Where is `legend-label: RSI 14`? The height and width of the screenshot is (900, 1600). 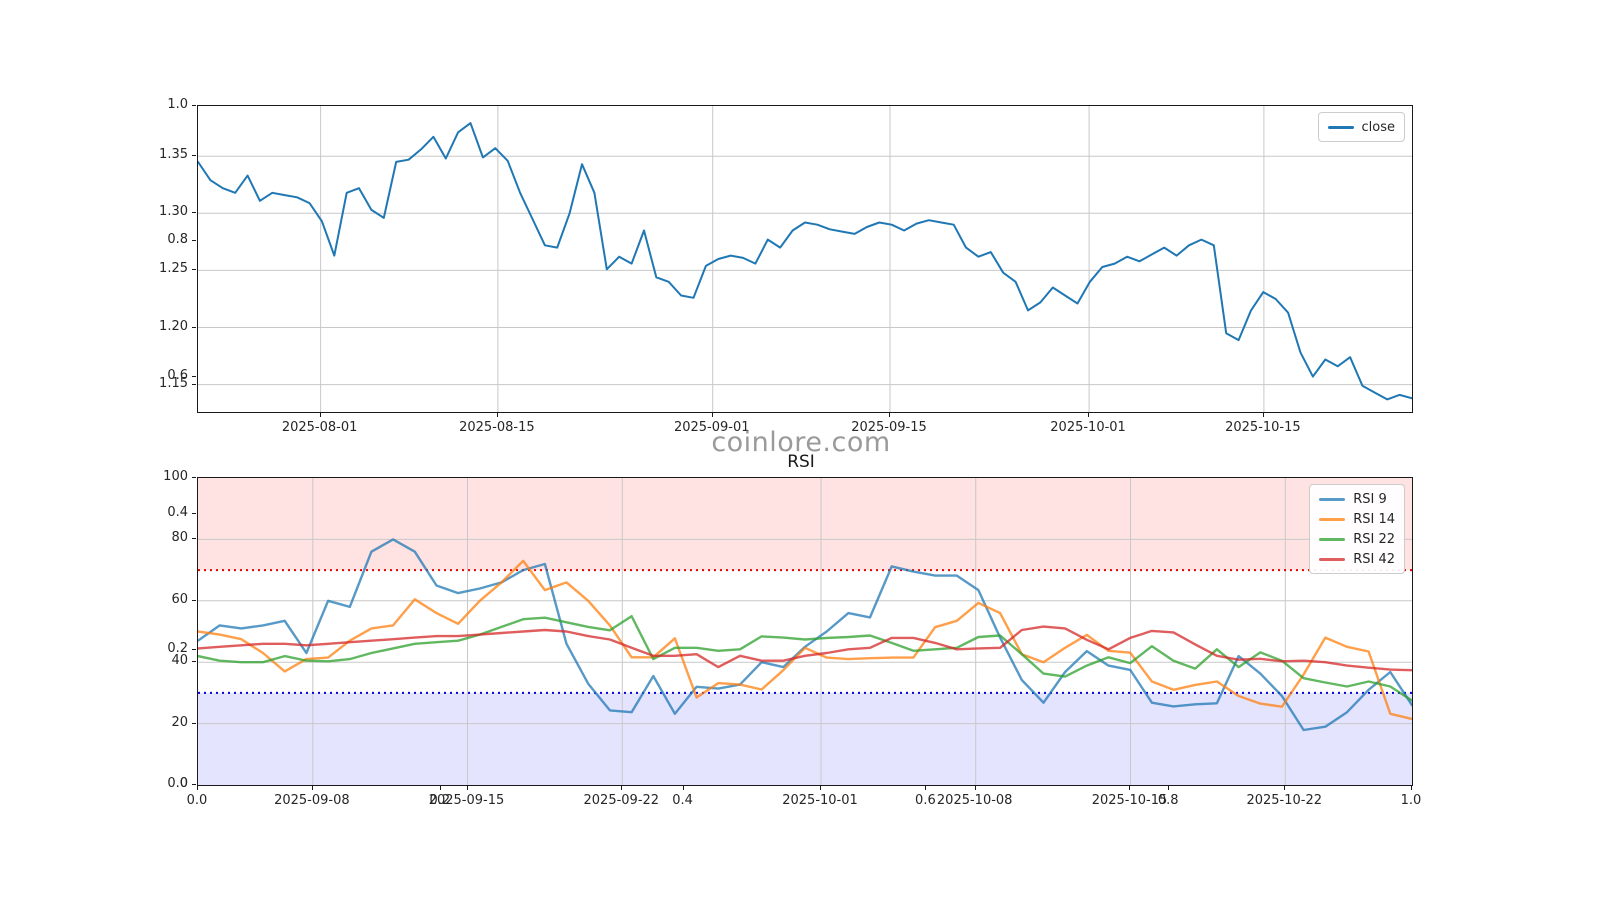 legend-label: RSI 14 is located at coordinates (1374, 519).